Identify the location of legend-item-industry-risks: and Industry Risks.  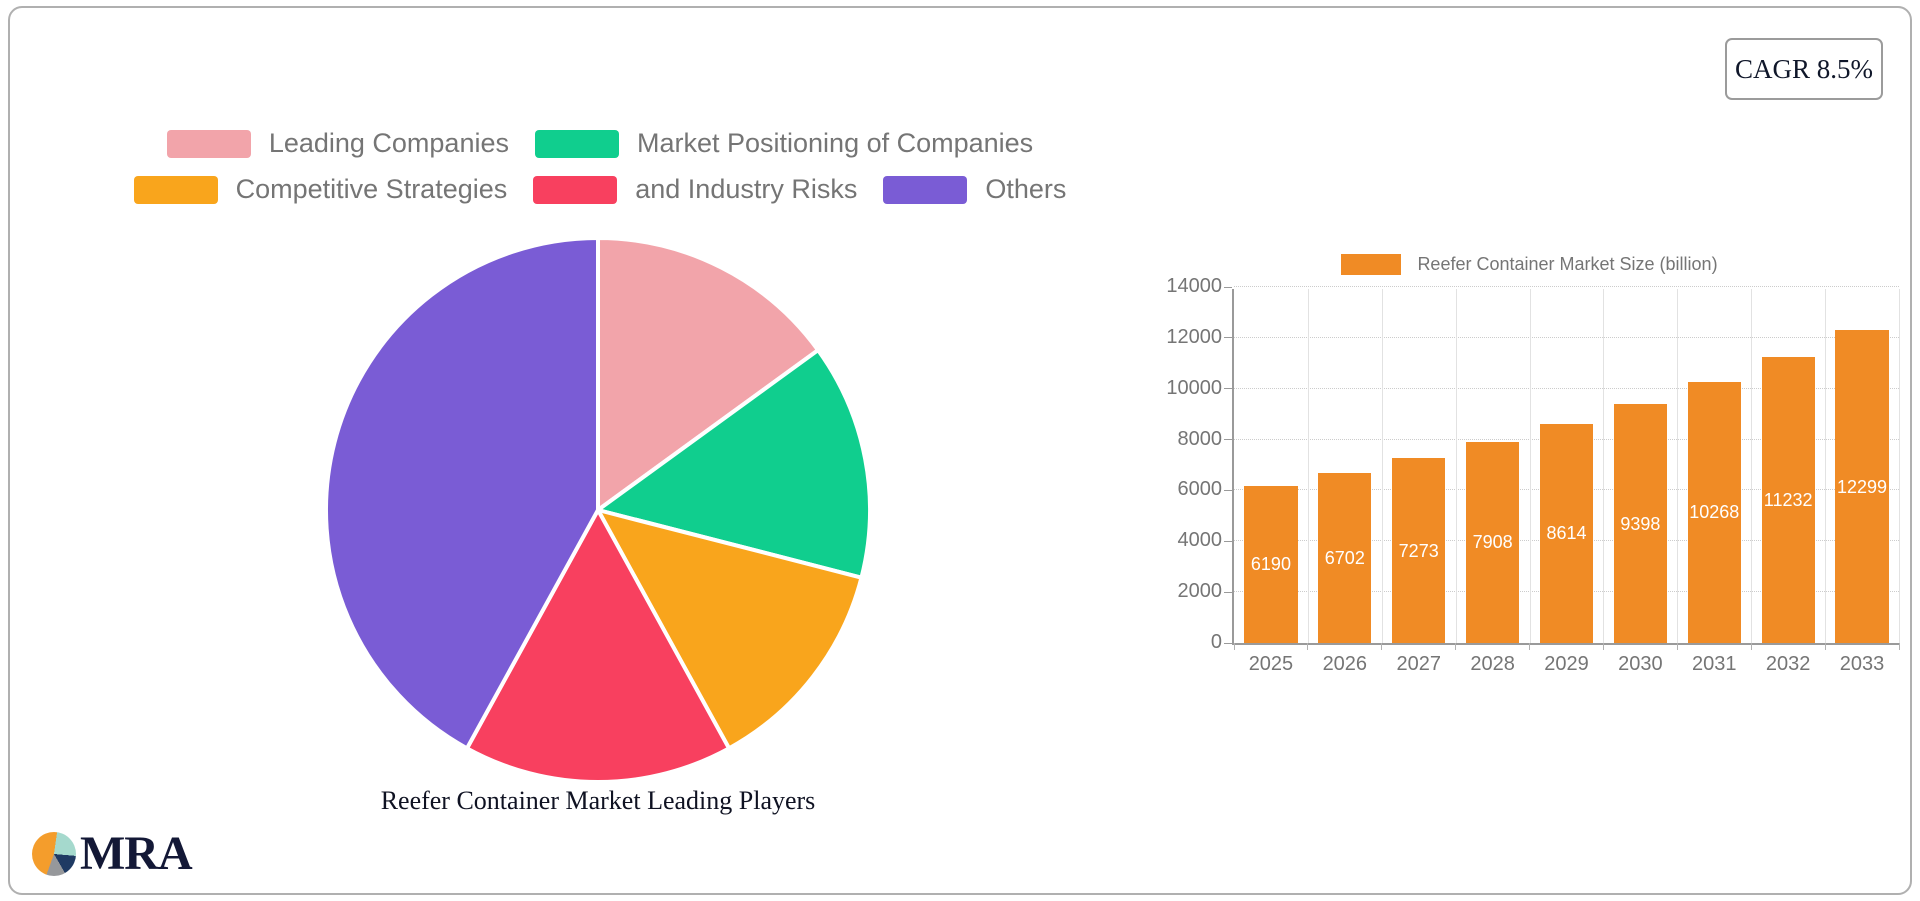
(695, 189).